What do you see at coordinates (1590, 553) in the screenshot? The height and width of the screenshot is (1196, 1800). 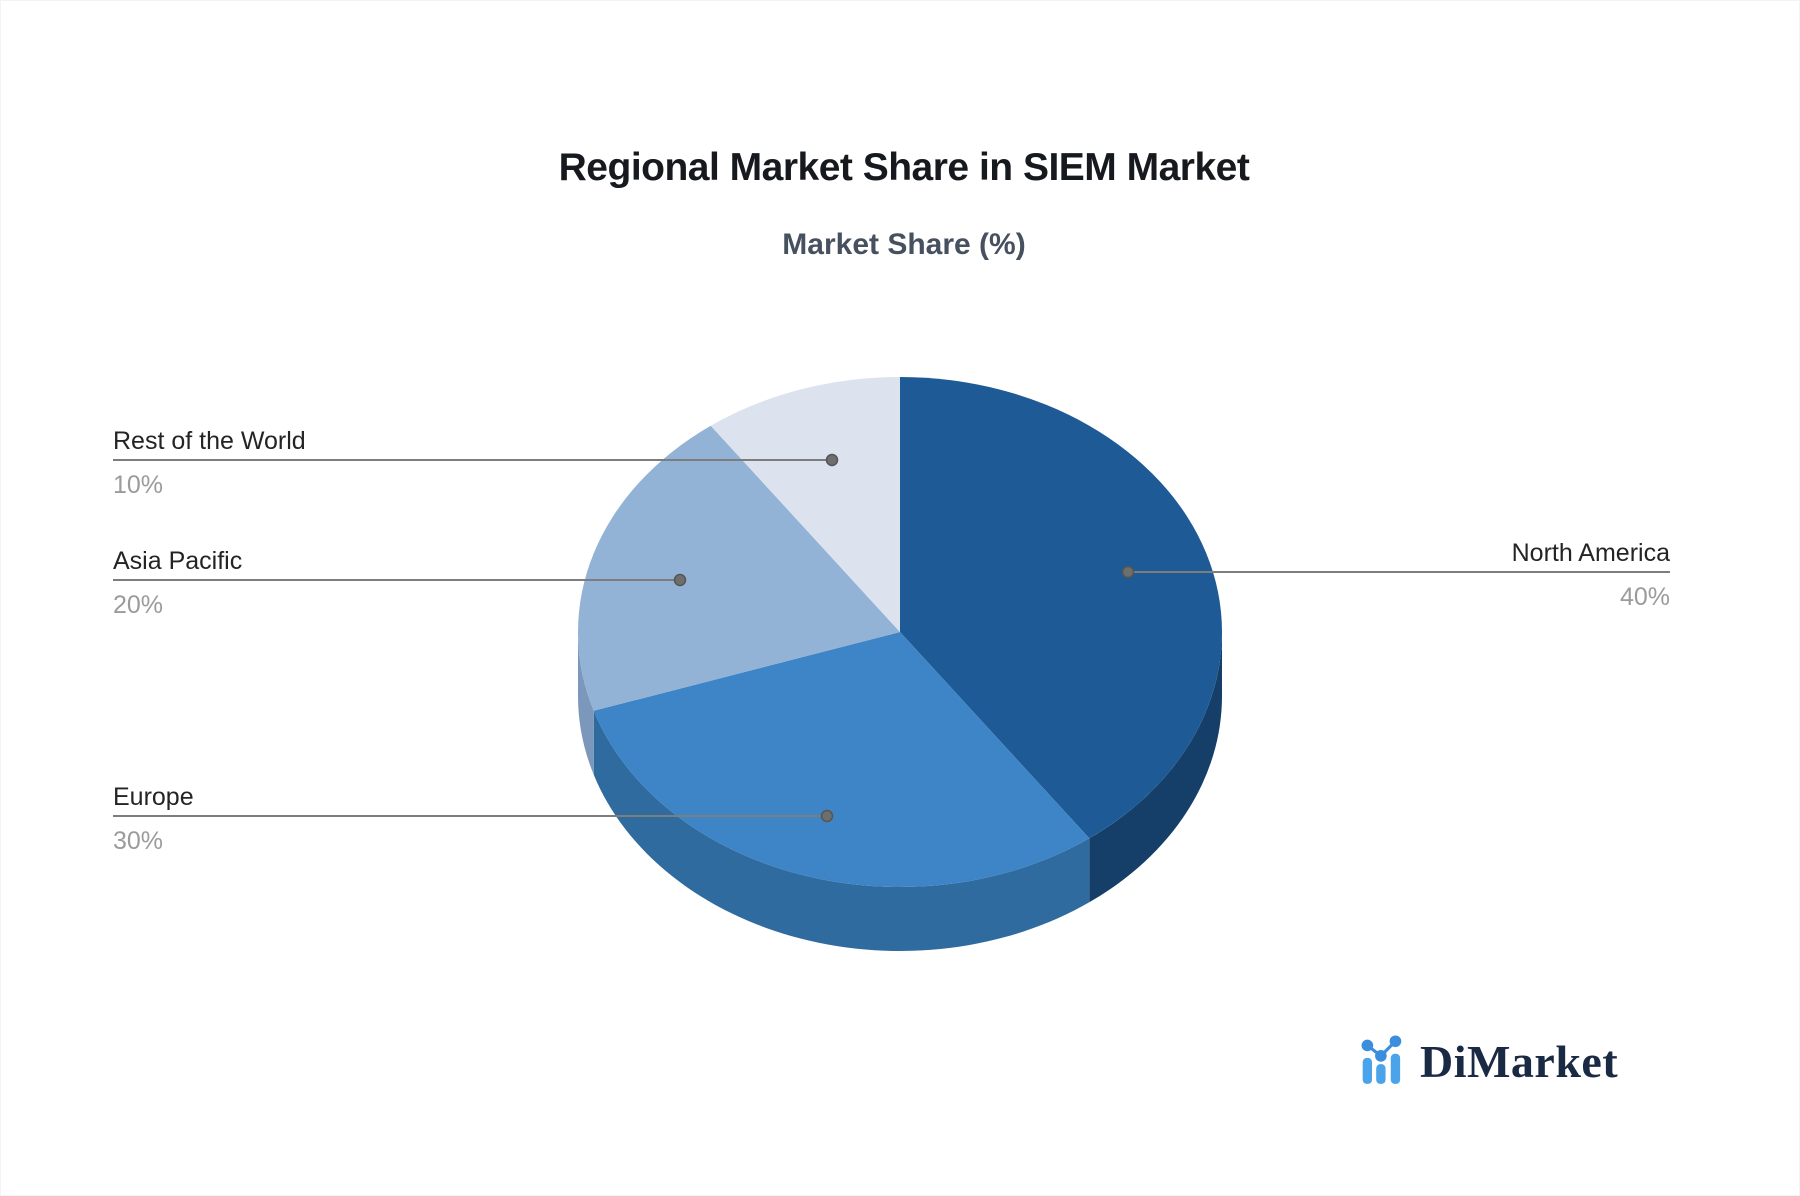 I see `callout-label-north-america: North America` at bounding box center [1590, 553].